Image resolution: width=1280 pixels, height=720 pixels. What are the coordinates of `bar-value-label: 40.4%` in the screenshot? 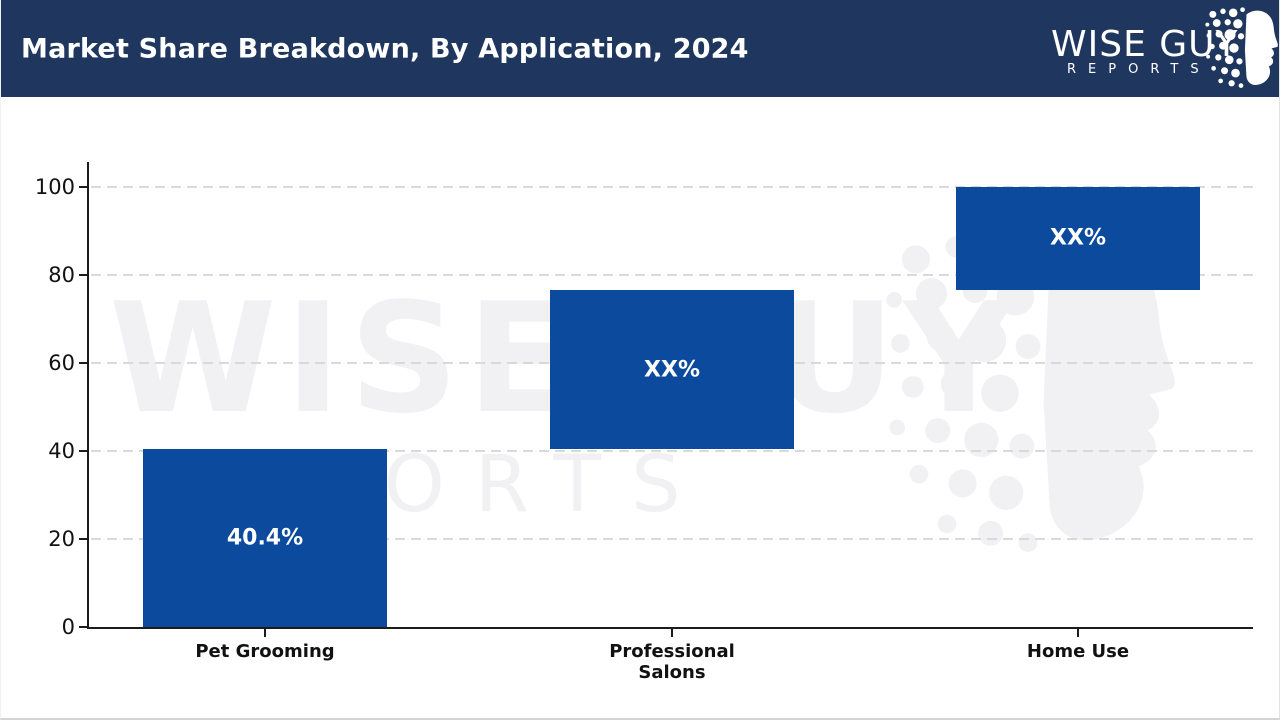 It's located at (265, 538).